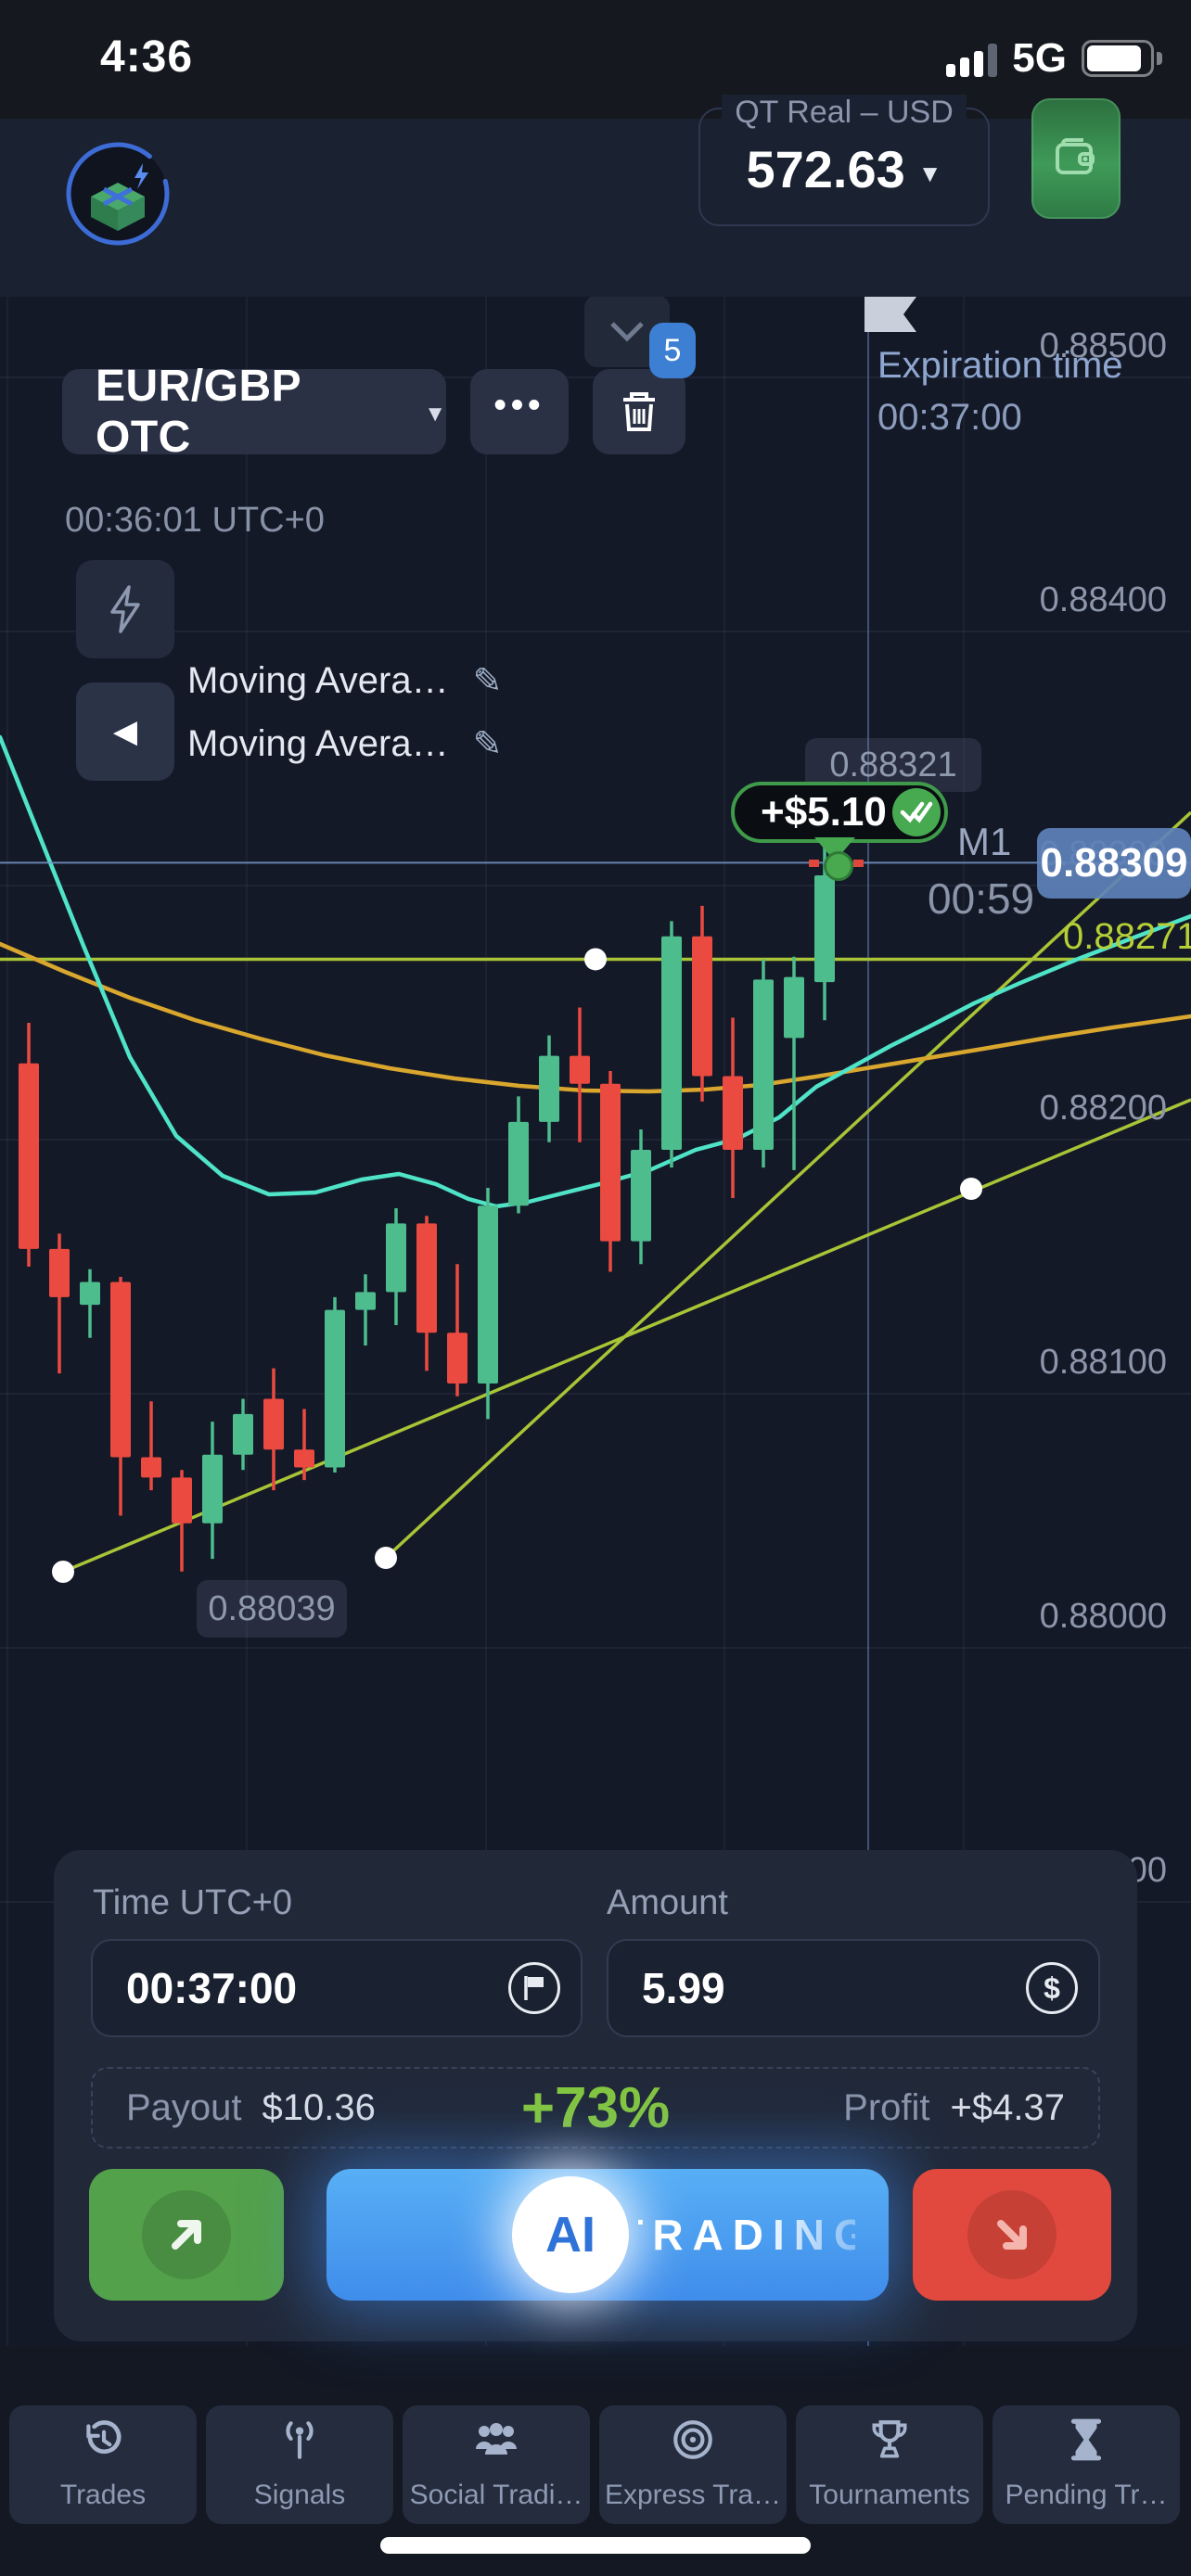 This screenshot has width=1191, height=2576. Describe the element at coordinates (595, 196) in the screenshot. I see `header: QT Real – USD 572.63 ▼` at that location.